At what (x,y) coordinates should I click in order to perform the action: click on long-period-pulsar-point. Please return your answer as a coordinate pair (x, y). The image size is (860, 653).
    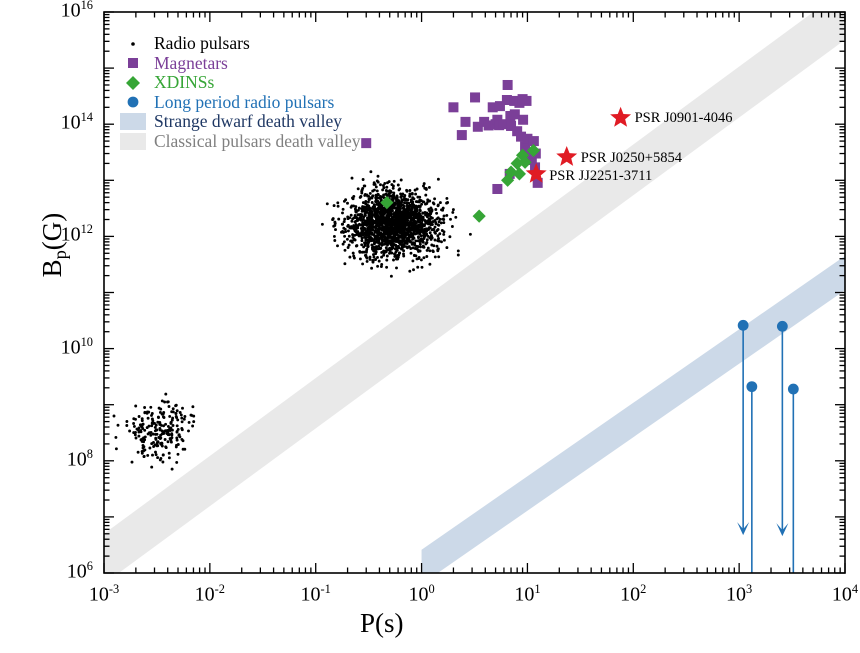
    Looking at the image, I should click on (782, 326).